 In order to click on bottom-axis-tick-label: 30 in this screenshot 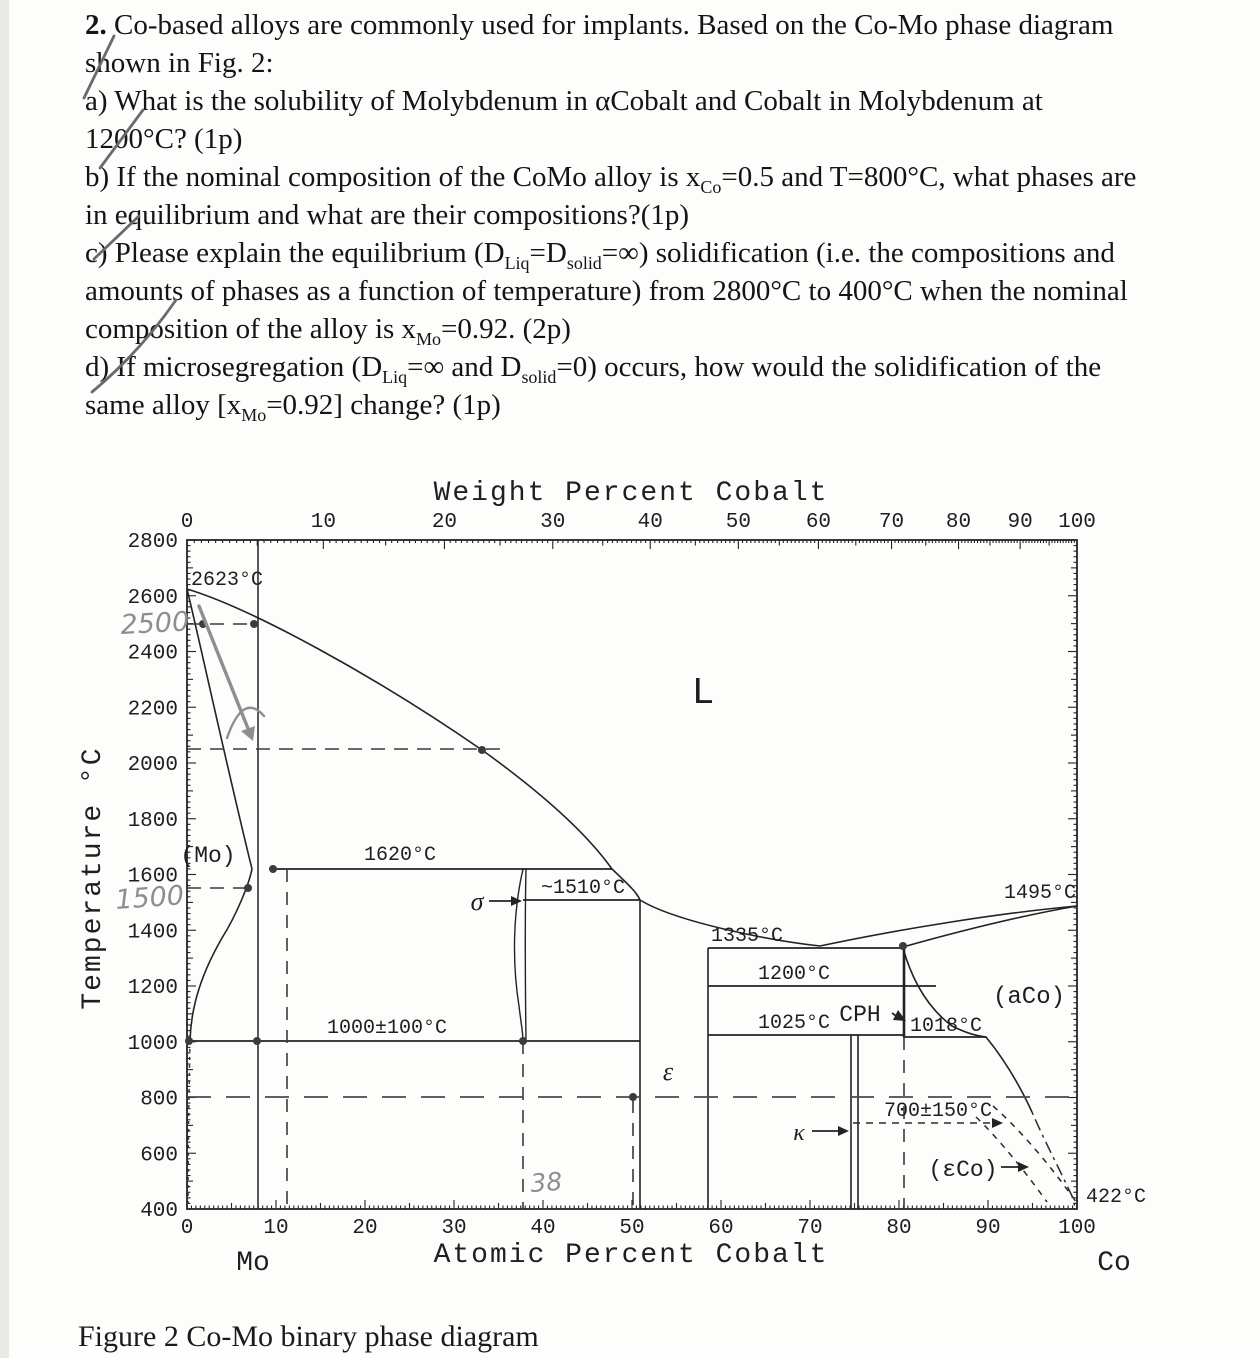, I will do `click(453, 1228)`.